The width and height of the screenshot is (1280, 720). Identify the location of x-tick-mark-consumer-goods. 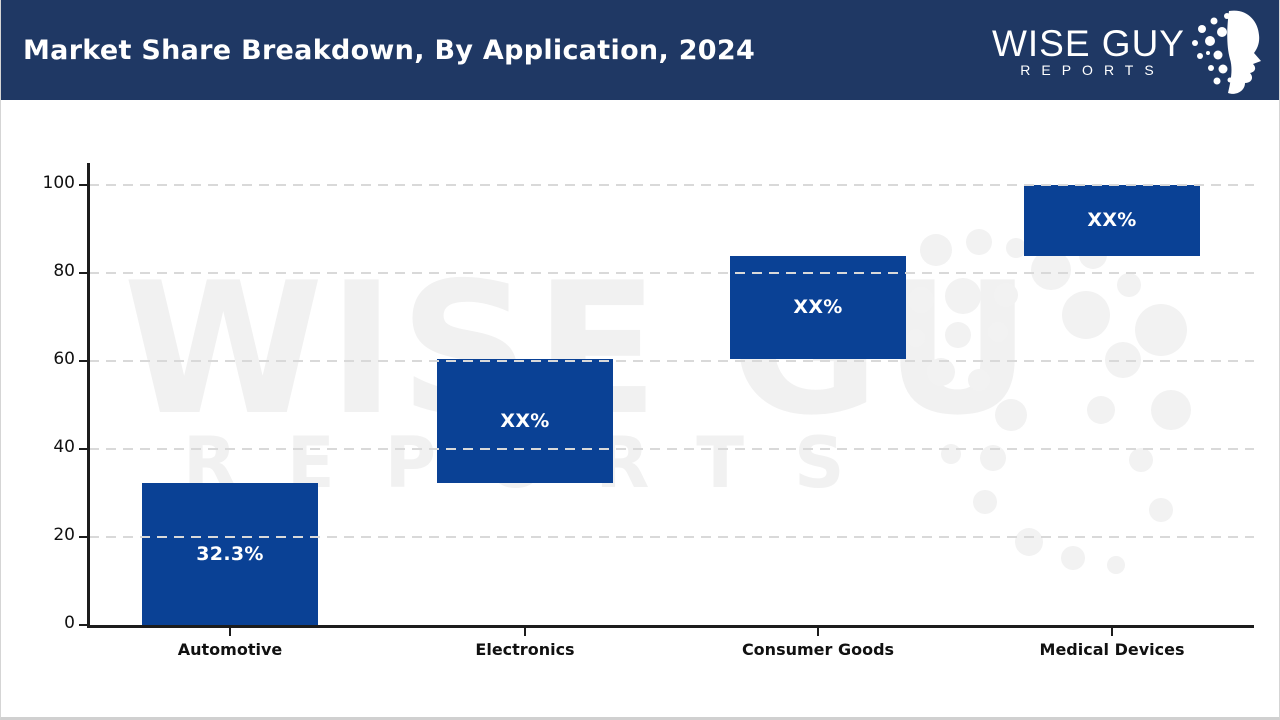
(818, 632).